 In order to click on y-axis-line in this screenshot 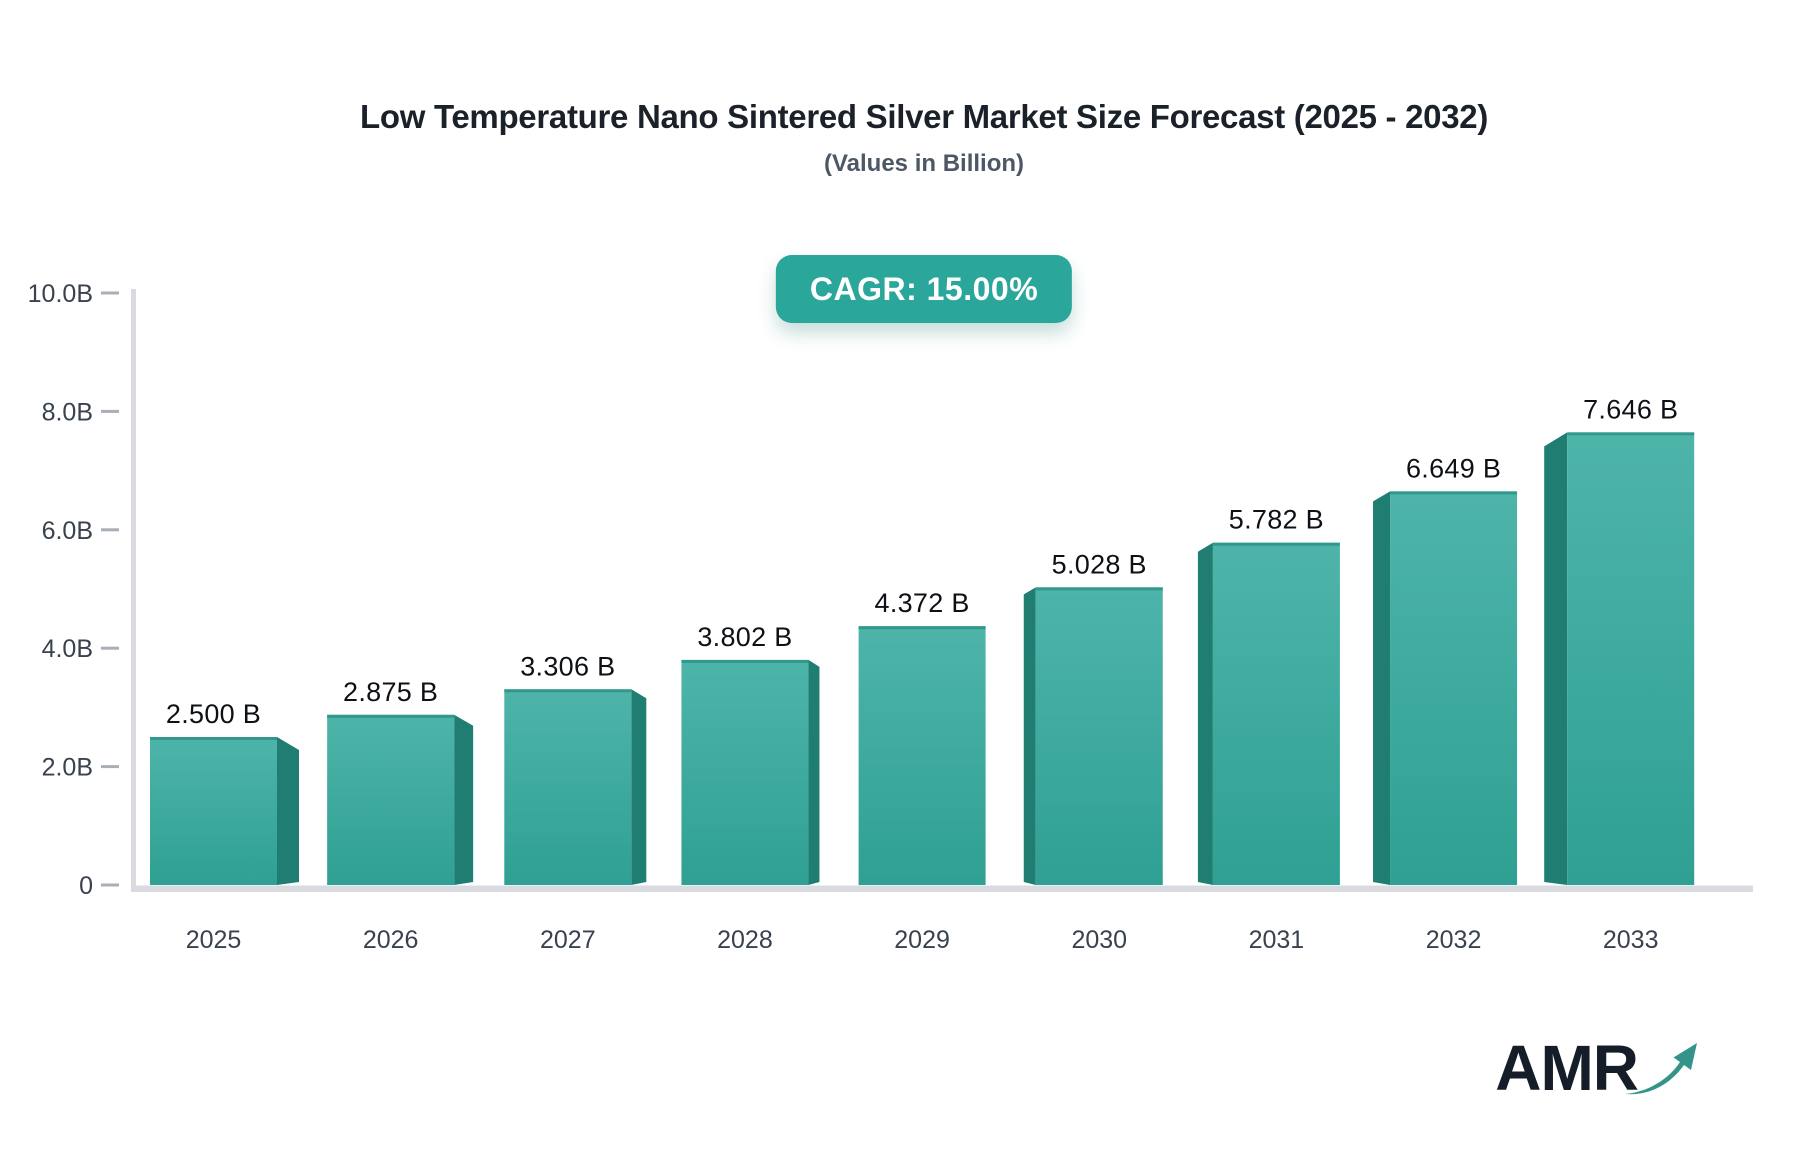, I will do `click(133, 587)`.